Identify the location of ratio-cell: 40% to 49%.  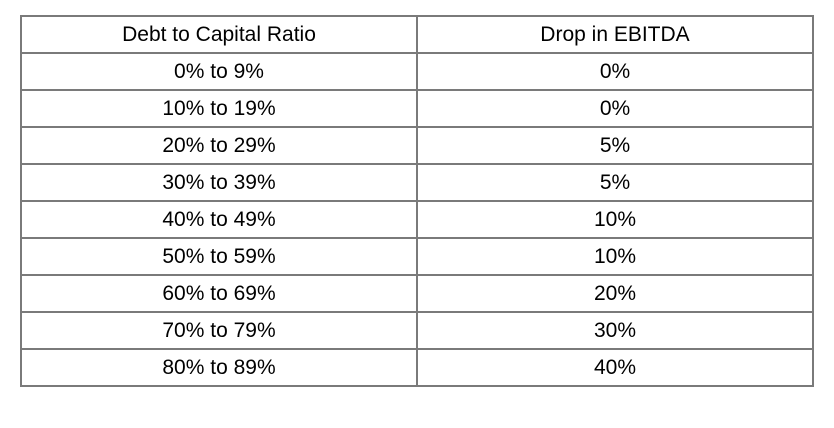
(219, 219).